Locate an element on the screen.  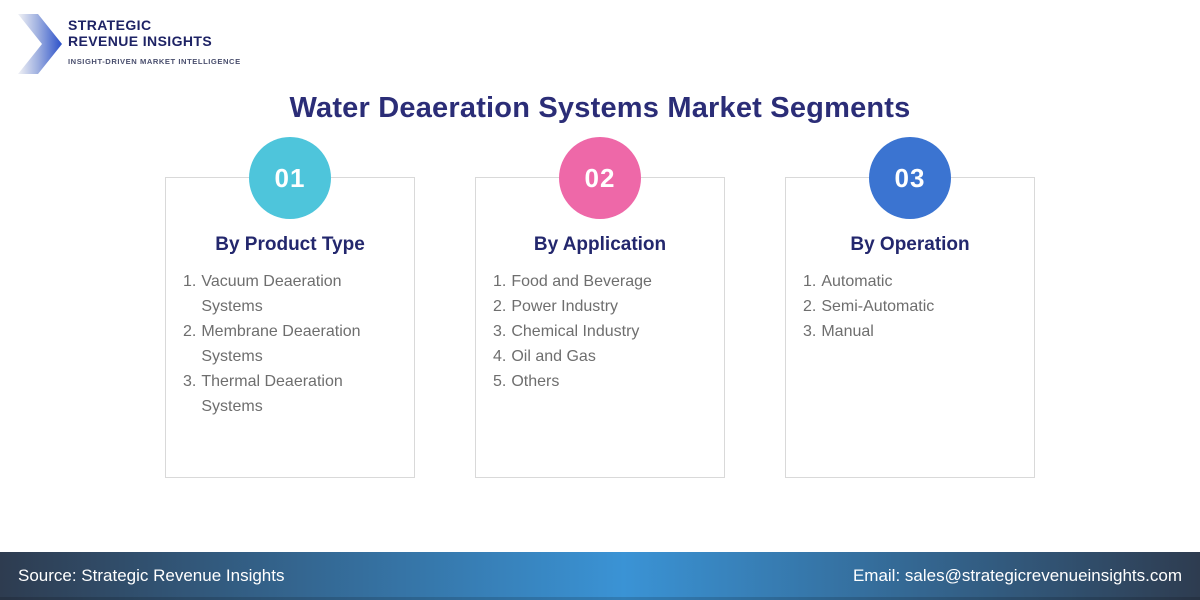
card-heading-product-type: By Product Type is located at coordinates (290, 244).